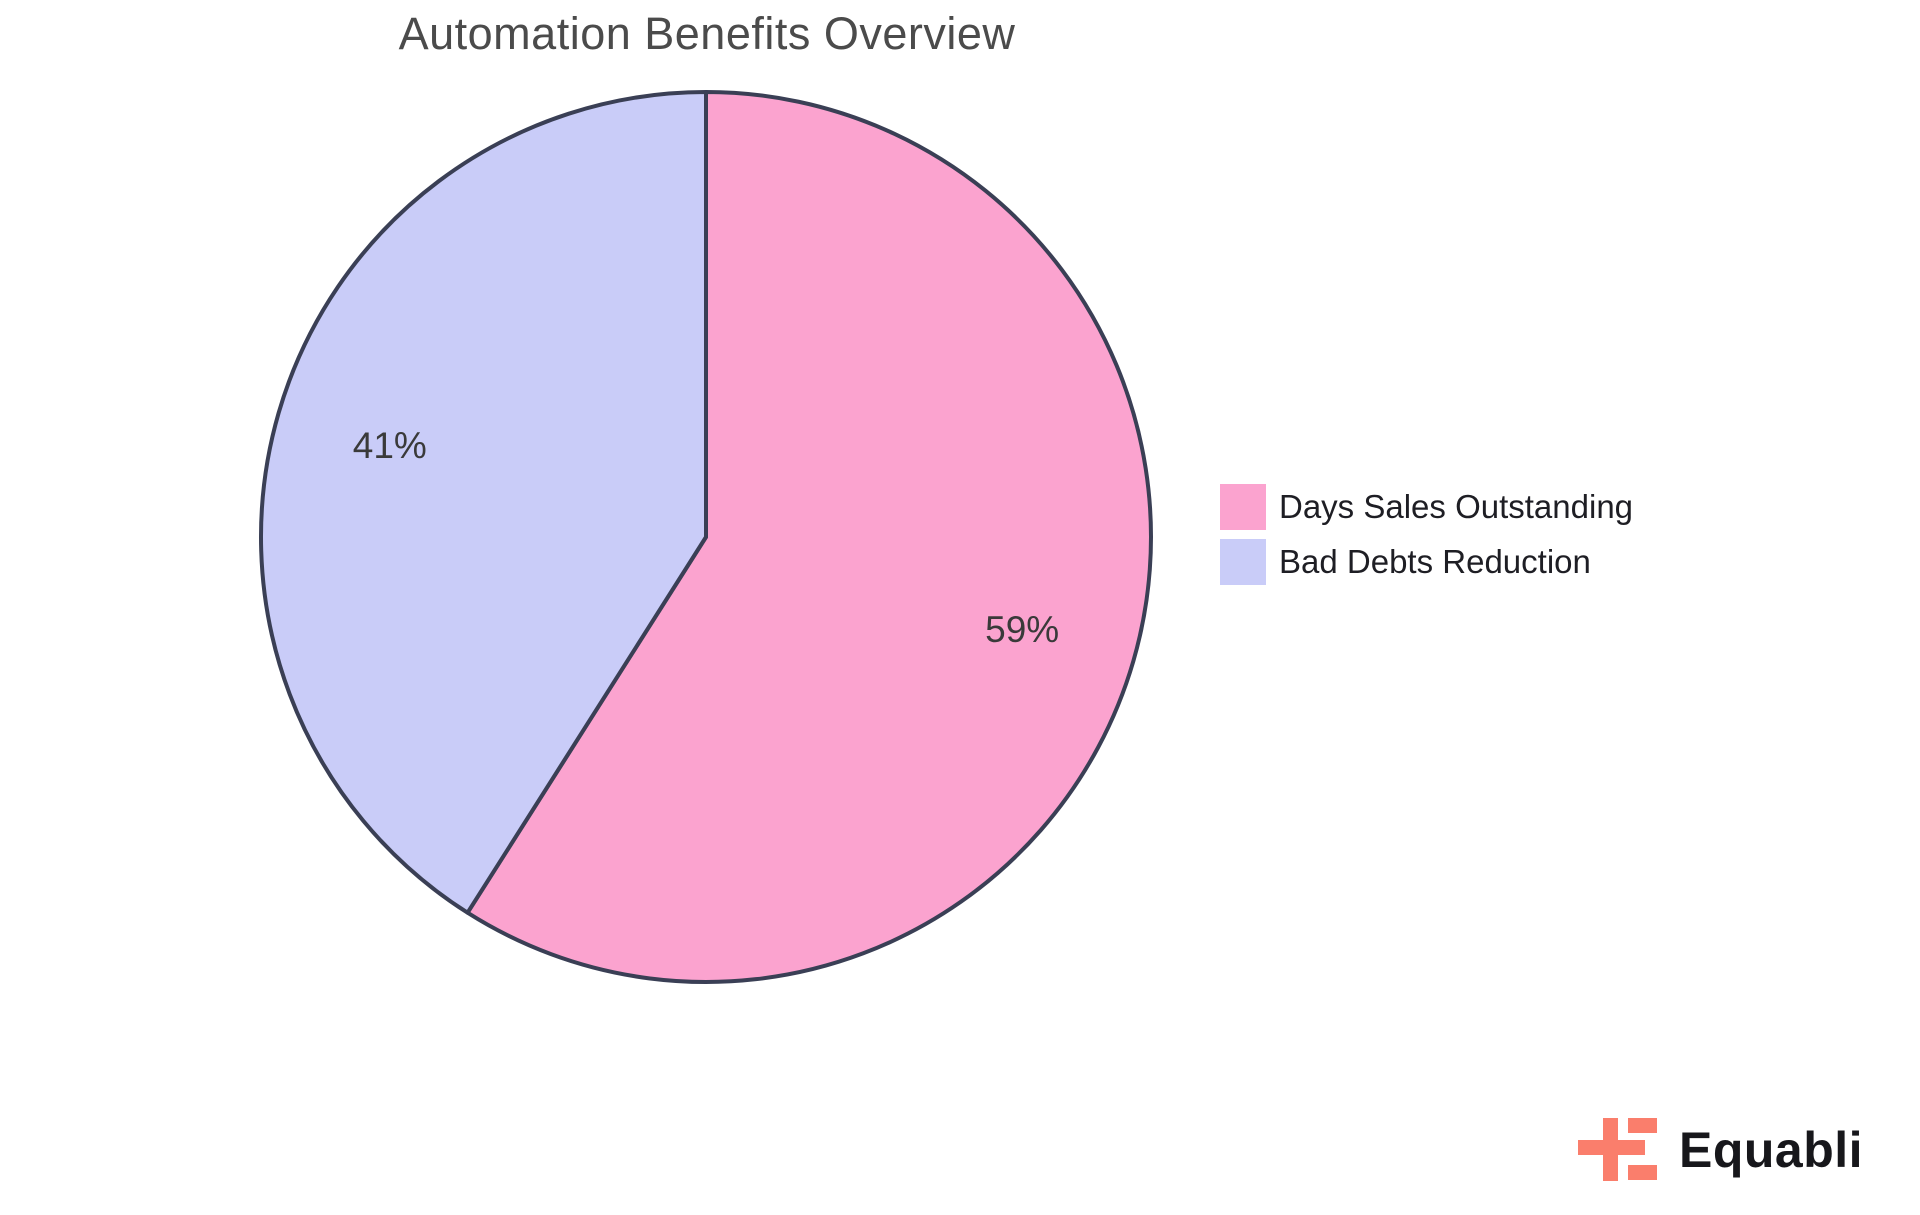 This screenshot has width=1920, height=1215. I want to click on brand-logo: Equabli, so click(1720, 1149).